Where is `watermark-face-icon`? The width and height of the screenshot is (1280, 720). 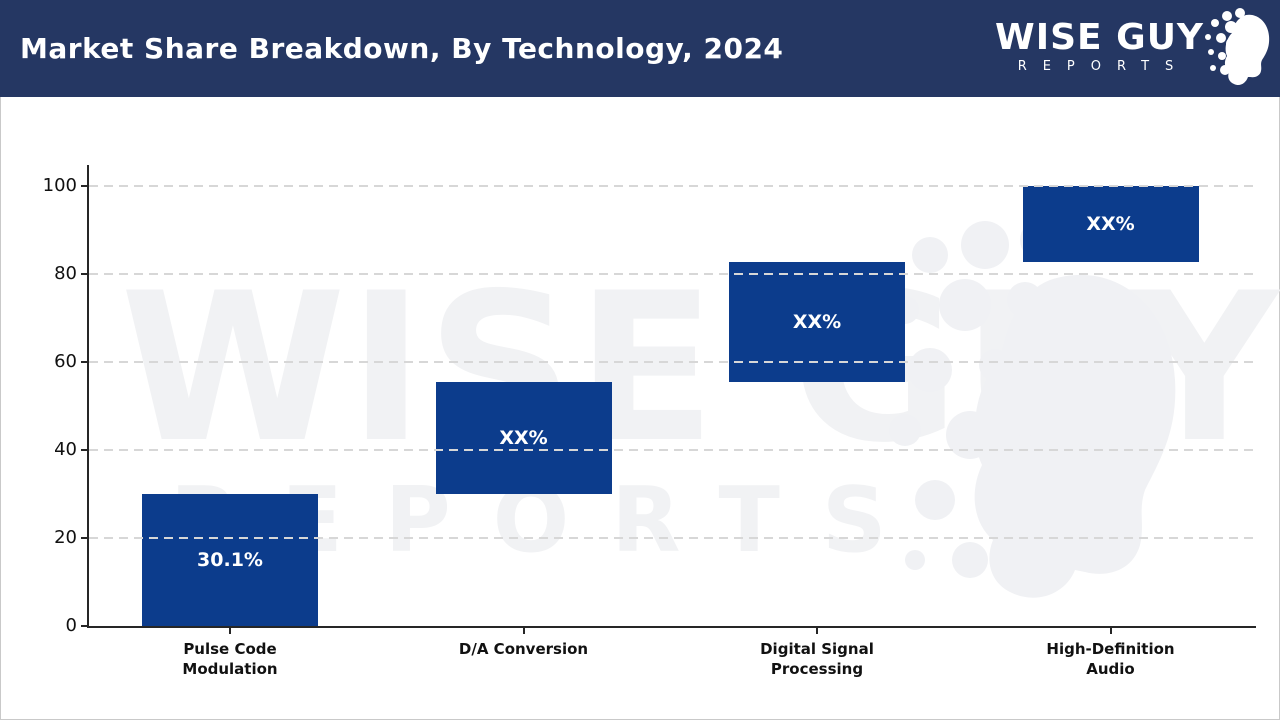
watermark-face-icon is located at coordinates (1032, 409).